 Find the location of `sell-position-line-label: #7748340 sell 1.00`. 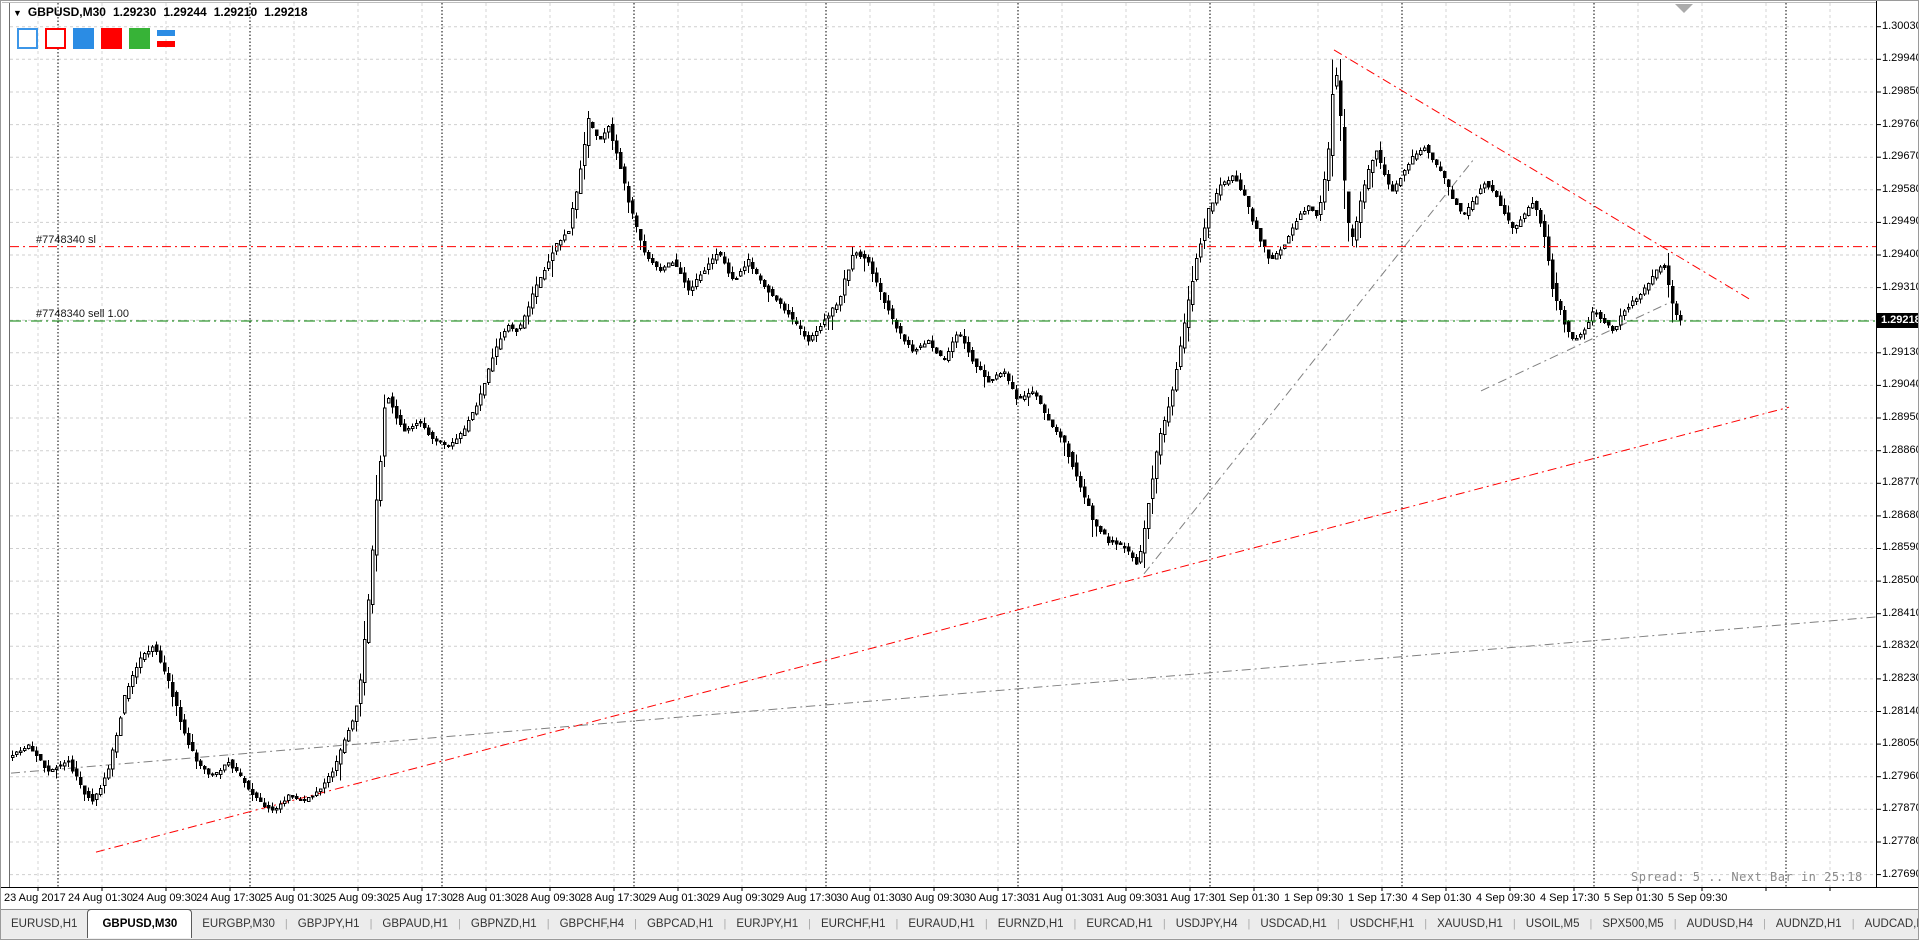

sell-position-line-label: #7748340 sell 1.00 is located at coordinates (82, 314).